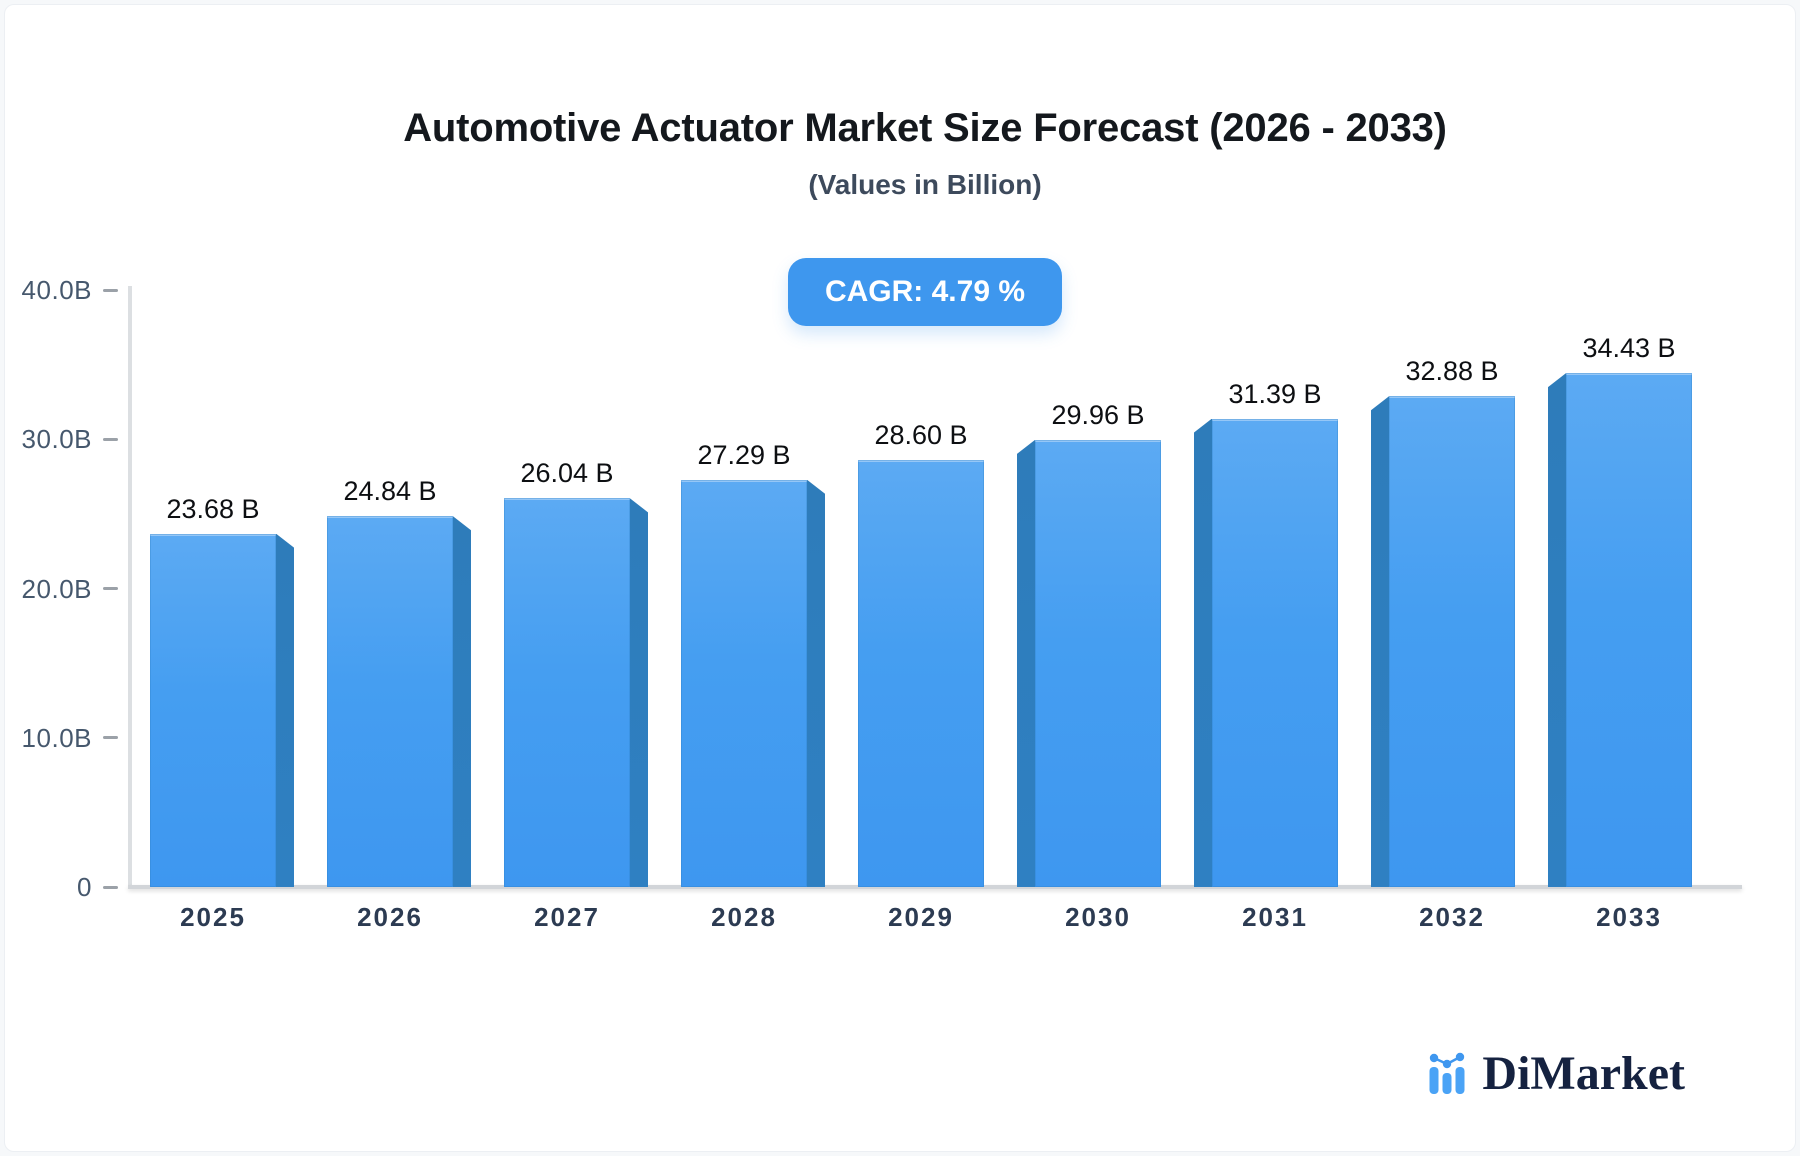 Image resolution: width=1800 pixels, height=1156 pixels. Describe the element at coordinates (390, 917) in the screenshot. I see `x-tick-label: 2026` at that location.